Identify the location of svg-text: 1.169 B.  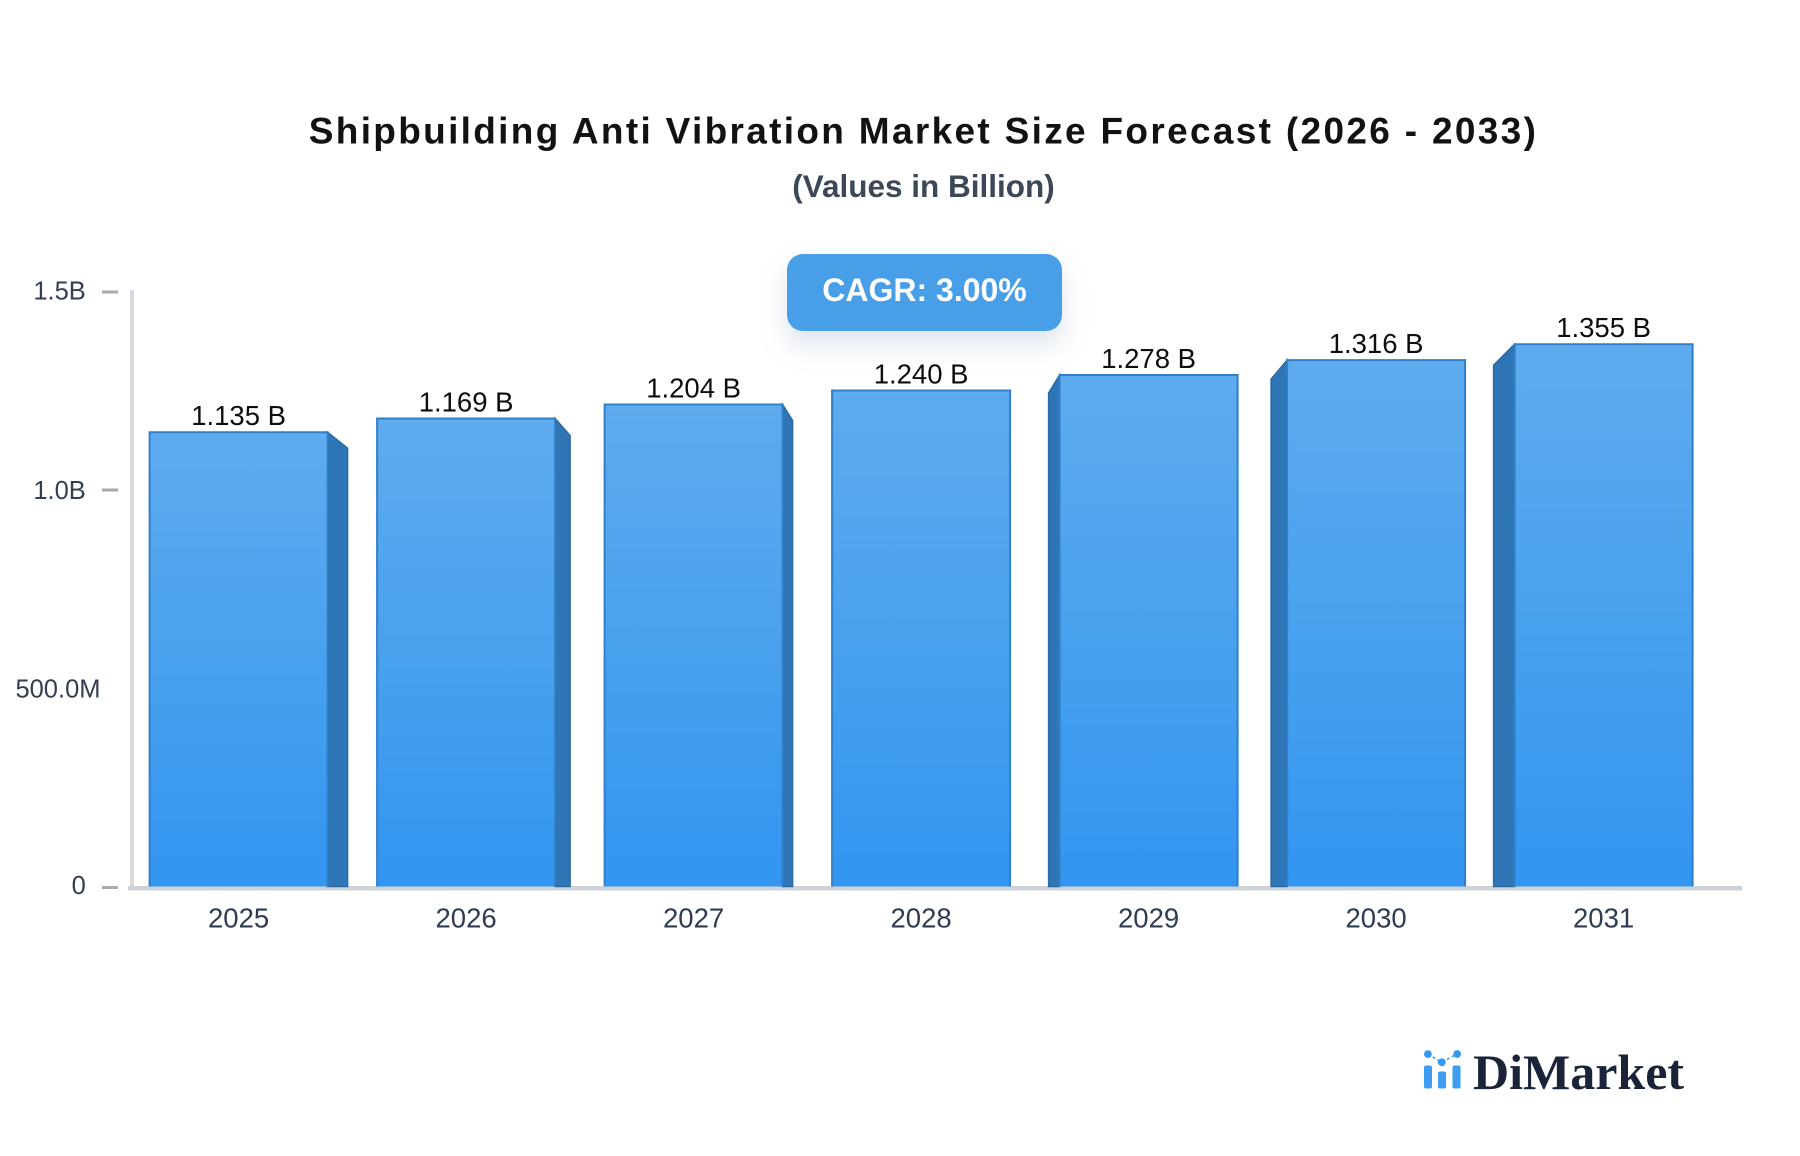
(466, 402).